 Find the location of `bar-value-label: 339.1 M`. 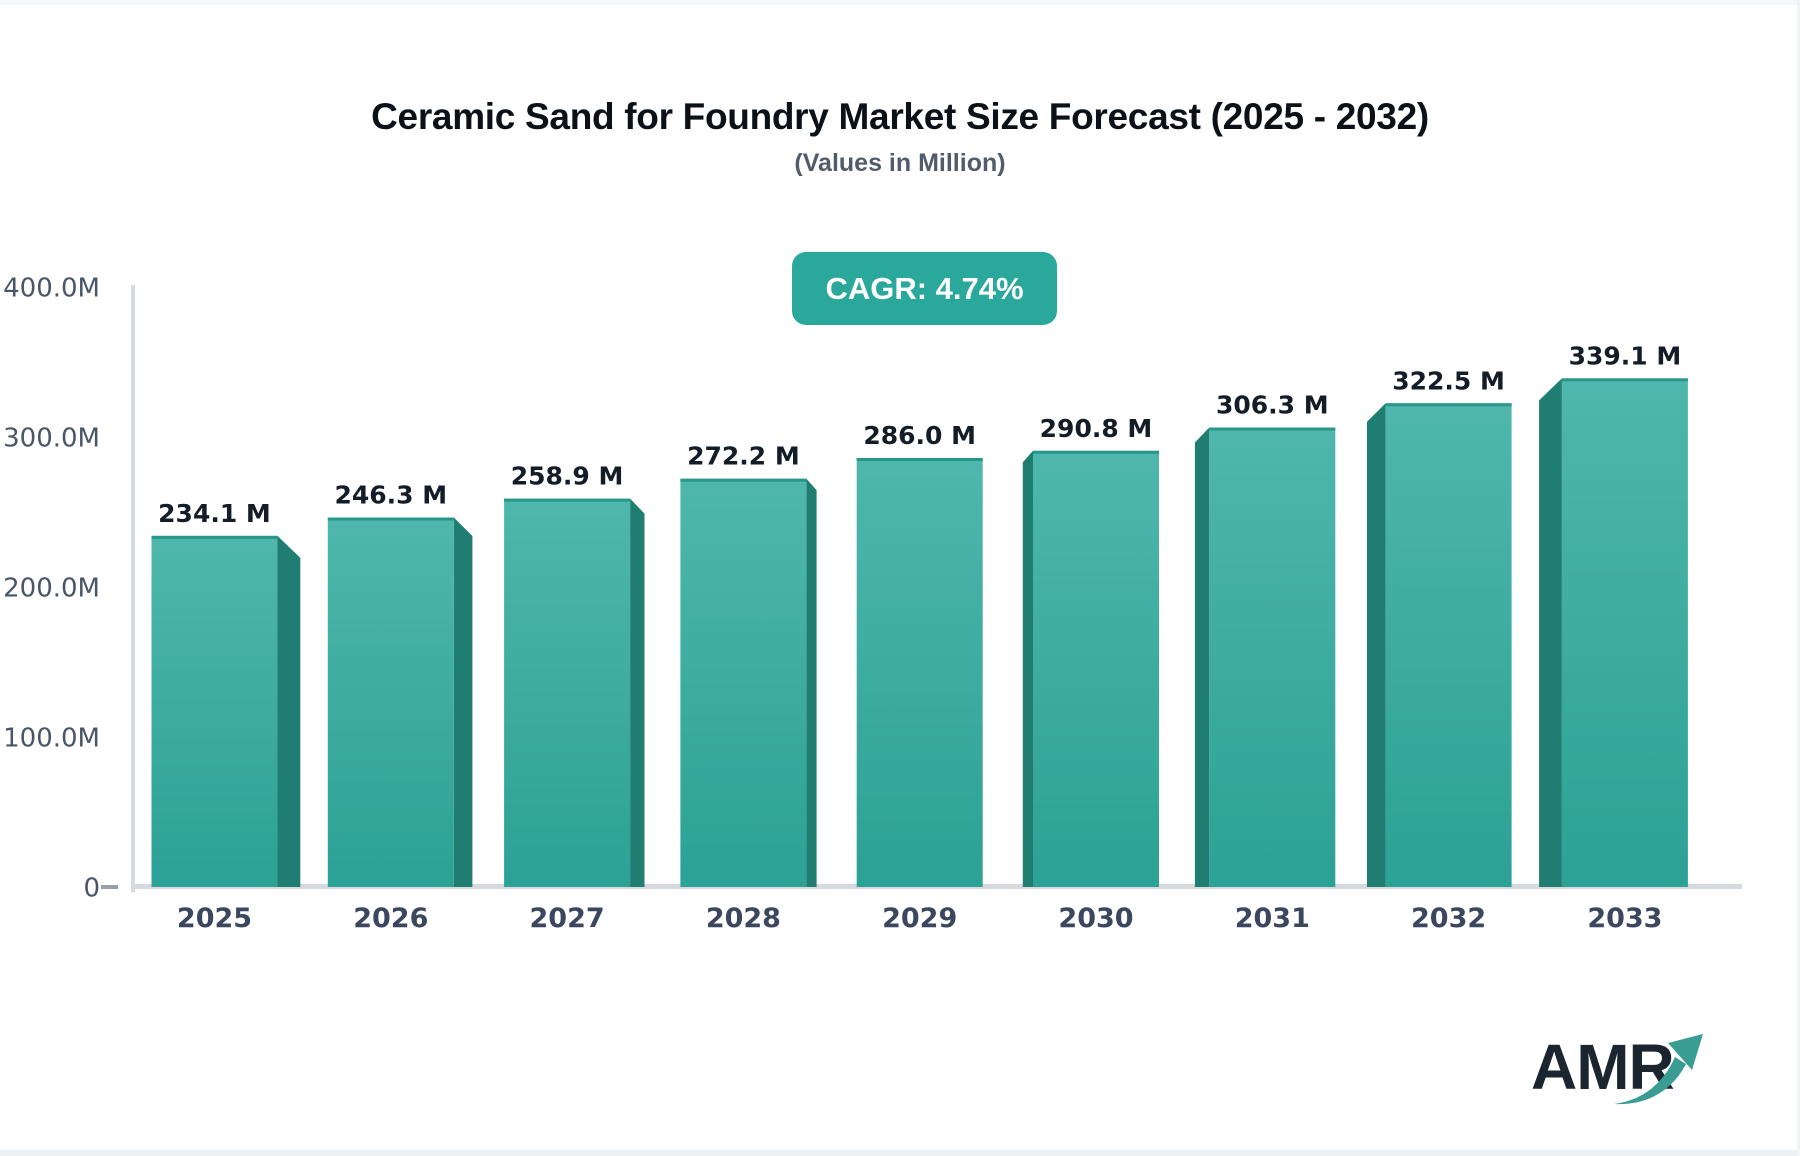

bar-value-label: 339.1 M is located at coordinates (1625, 355).